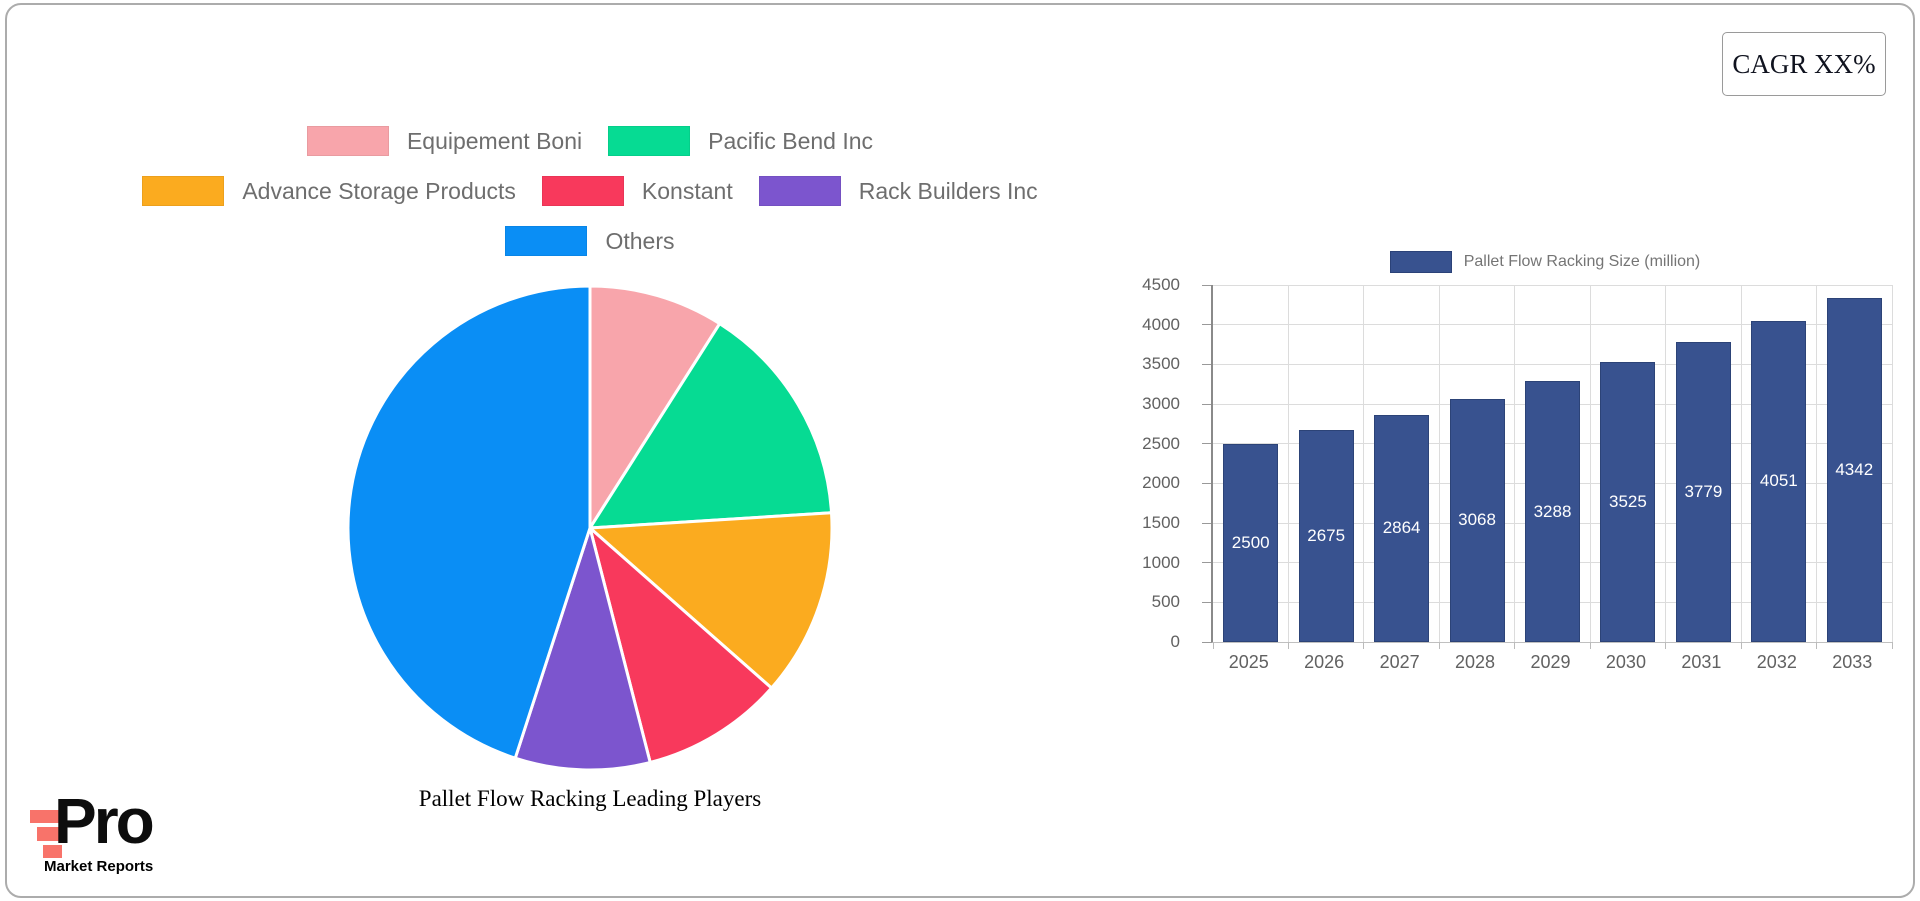  I want to click on legend-item-konstant: Konstant, so click(637, 191).